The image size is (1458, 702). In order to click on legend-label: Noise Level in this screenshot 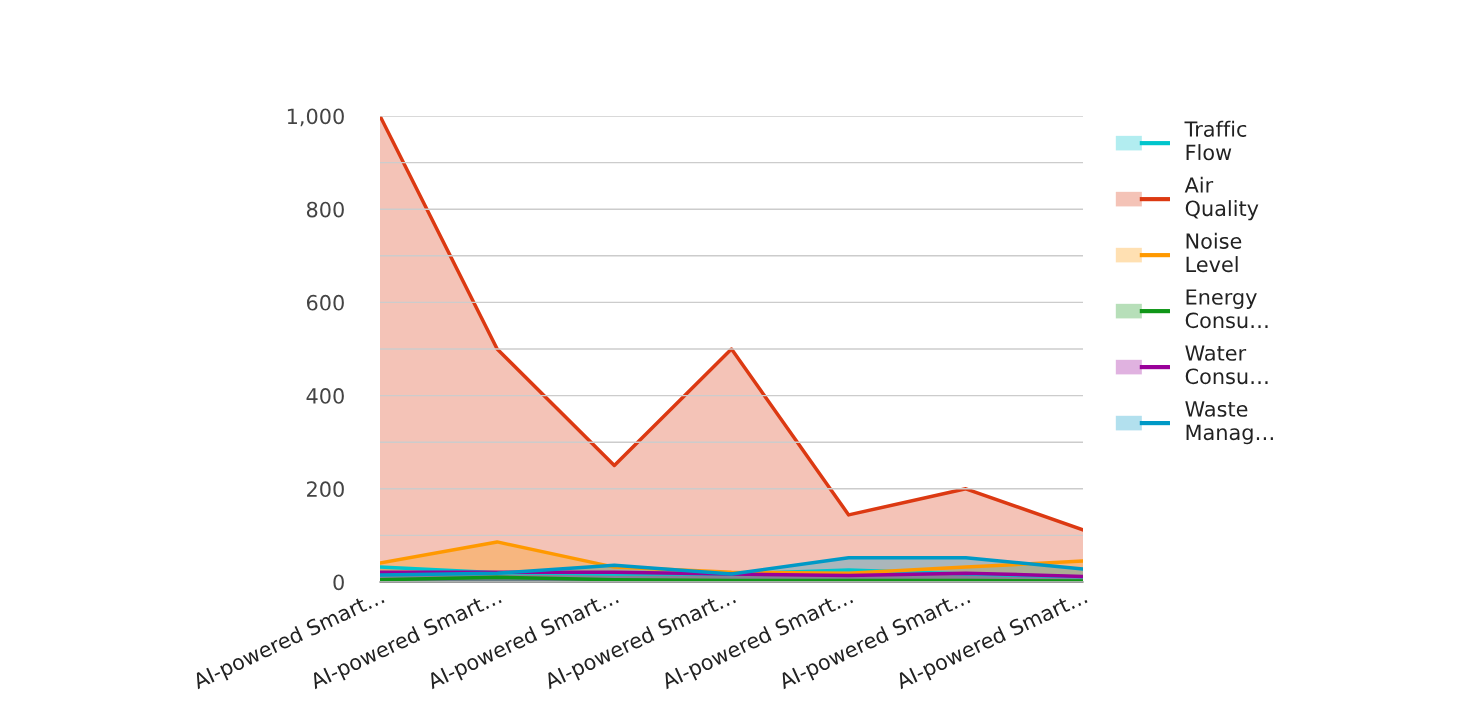, I will do `click(1214, 252)`.